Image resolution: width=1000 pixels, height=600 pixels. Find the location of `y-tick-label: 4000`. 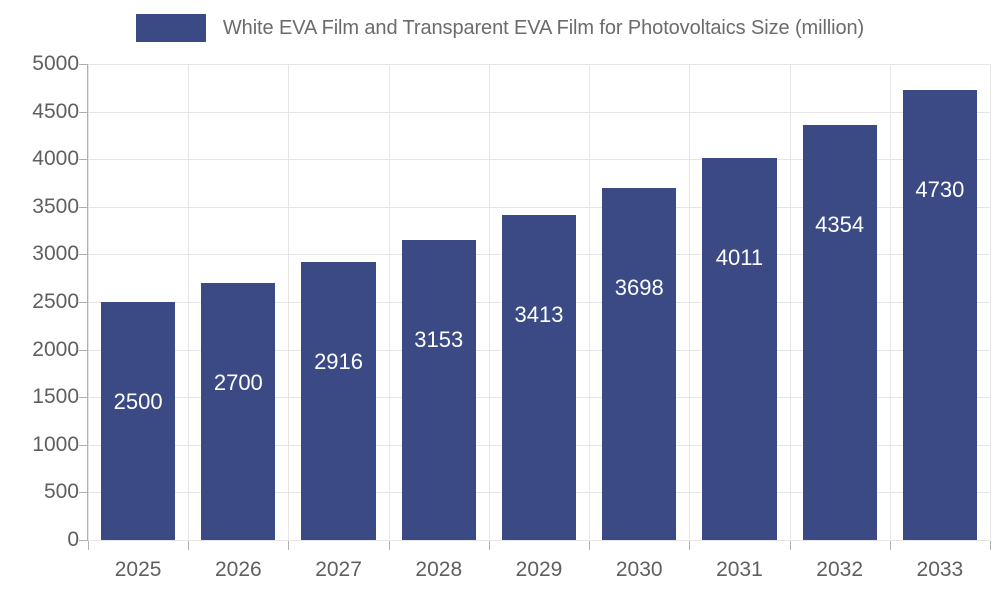

y-tick-label: 4000 is located at coordinates (55, 159).